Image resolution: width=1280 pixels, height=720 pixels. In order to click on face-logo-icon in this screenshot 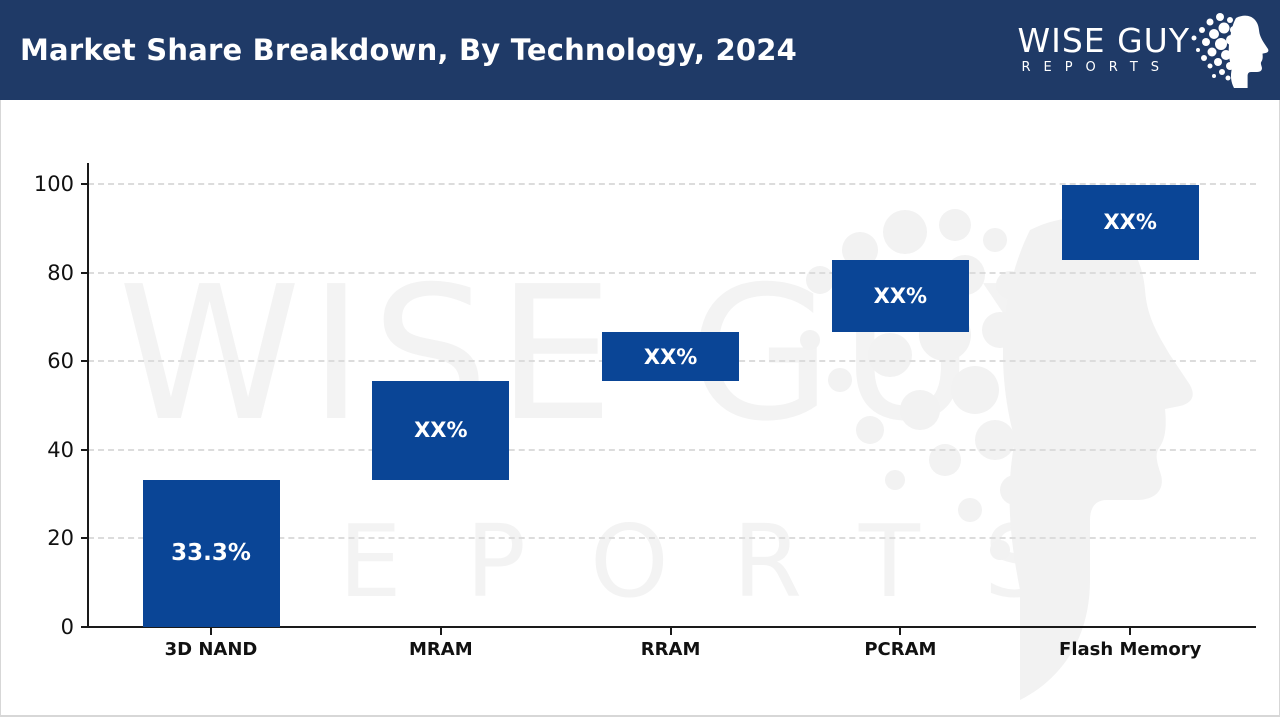, I will do `click(1230, 50)`.